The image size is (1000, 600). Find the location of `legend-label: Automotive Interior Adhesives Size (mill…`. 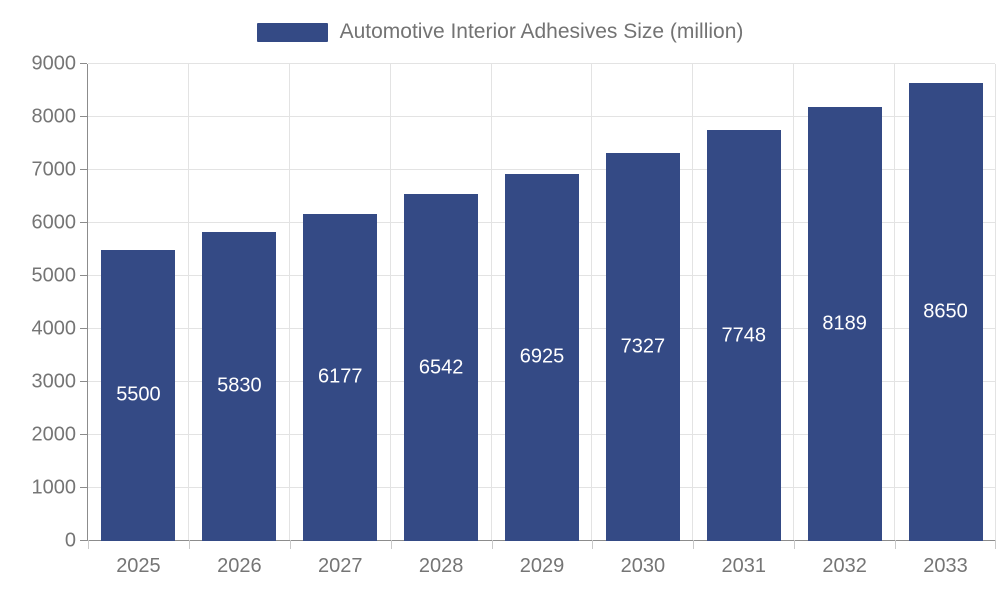

legend-label: Automotive Interior Adhesives Size (mill… is located at coordinates (541, 31).